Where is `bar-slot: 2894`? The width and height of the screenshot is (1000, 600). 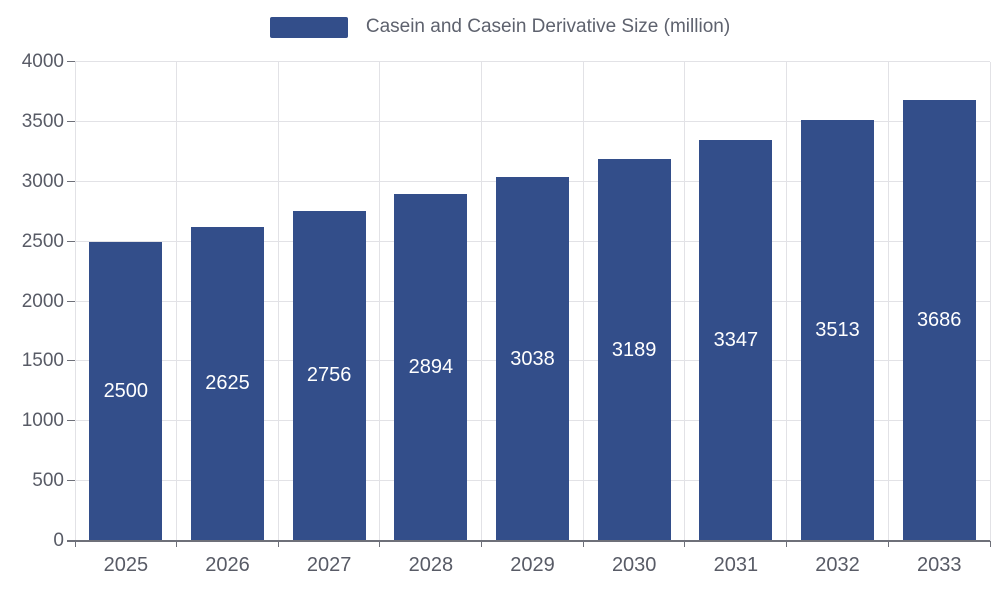
bar-slot: 2894 is located at coordinates (431, 301).